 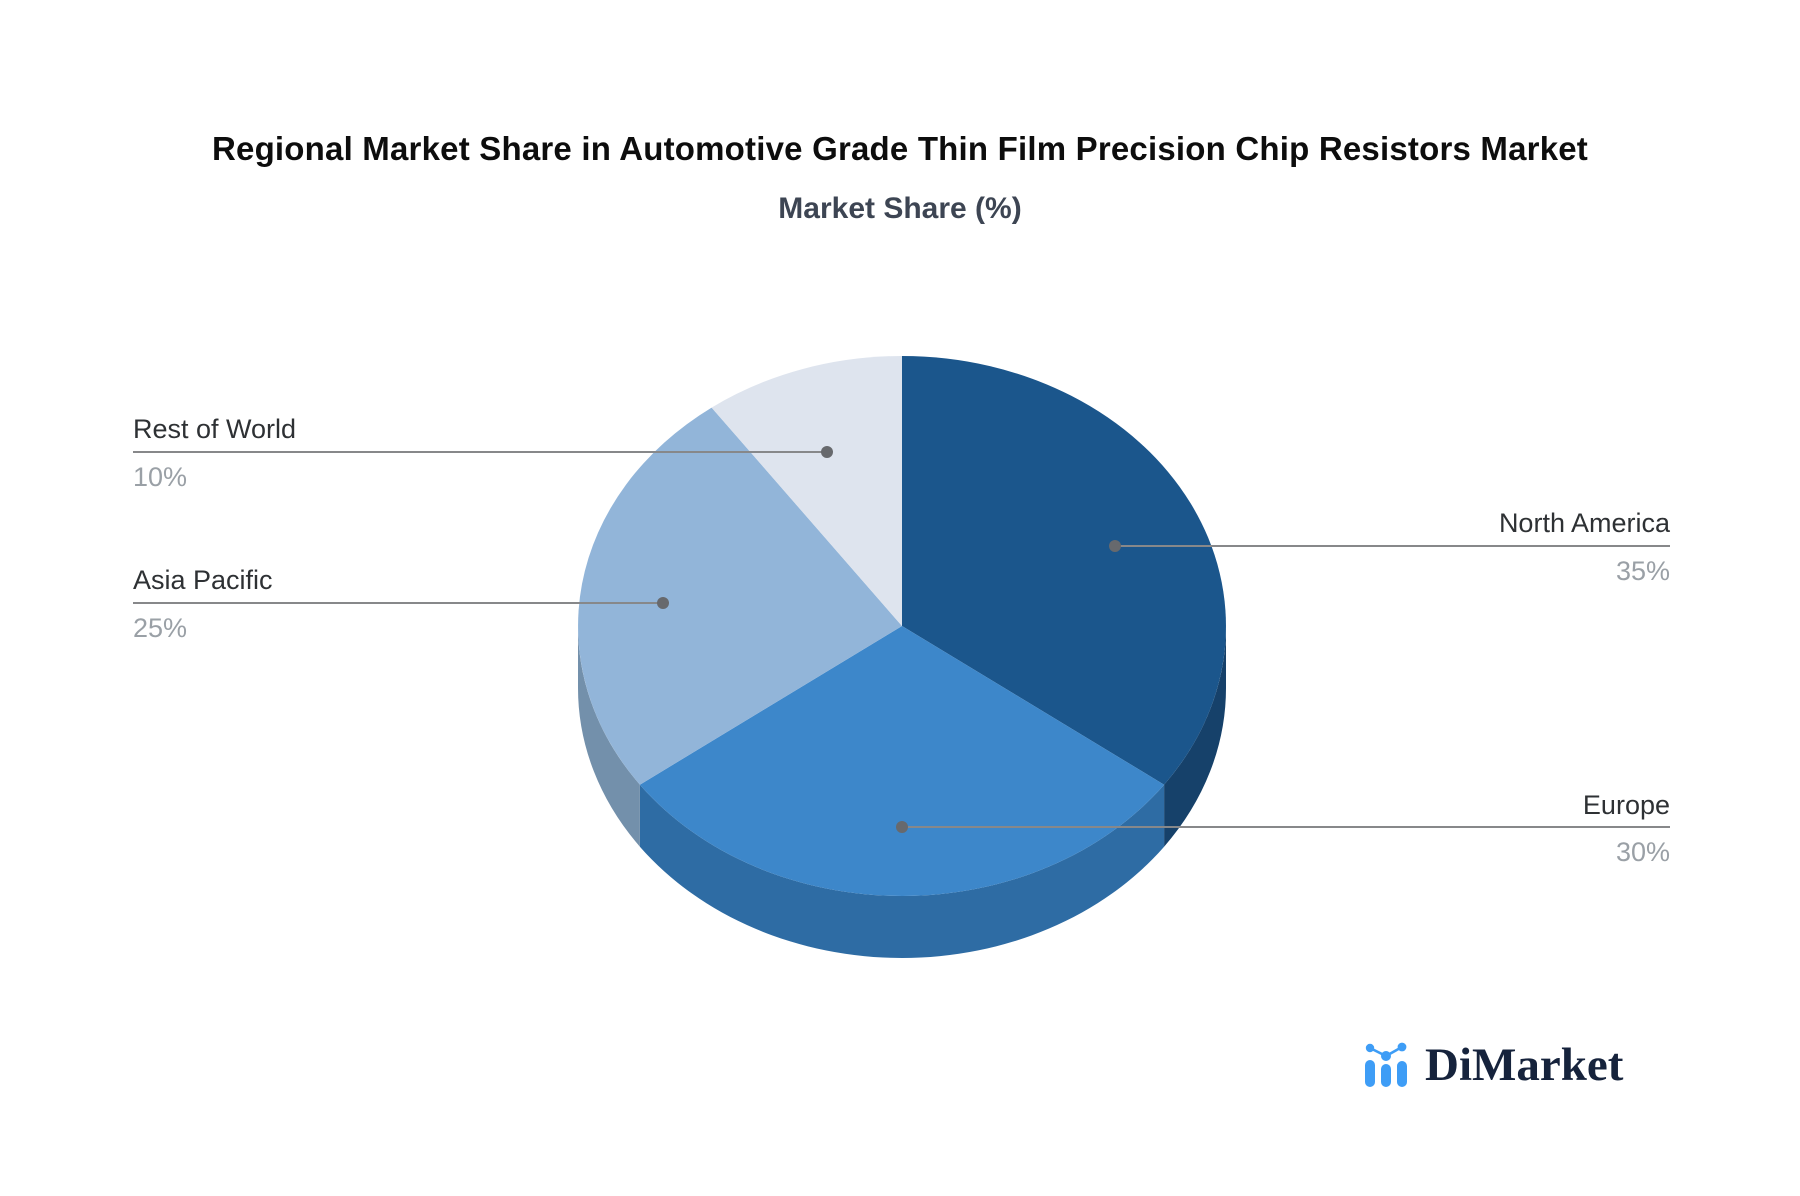 What do you see at coordinates (1115, 546) in the screenshot?
I see `leader-dot-north-america` at bounding box center [1115, 546].